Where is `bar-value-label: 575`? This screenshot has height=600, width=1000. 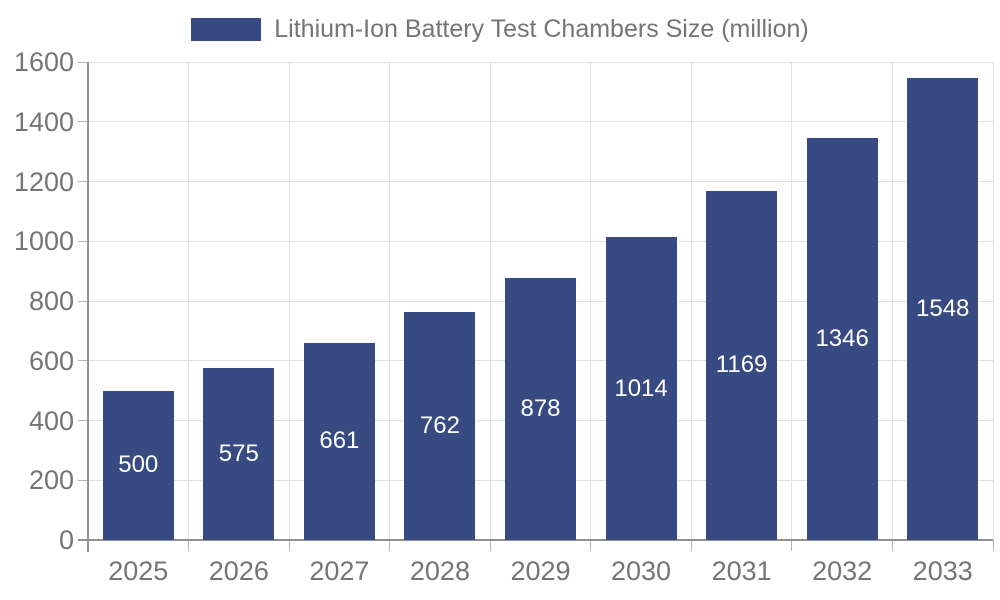
bar-value-label: 575 is located at coordinates (238, 454).